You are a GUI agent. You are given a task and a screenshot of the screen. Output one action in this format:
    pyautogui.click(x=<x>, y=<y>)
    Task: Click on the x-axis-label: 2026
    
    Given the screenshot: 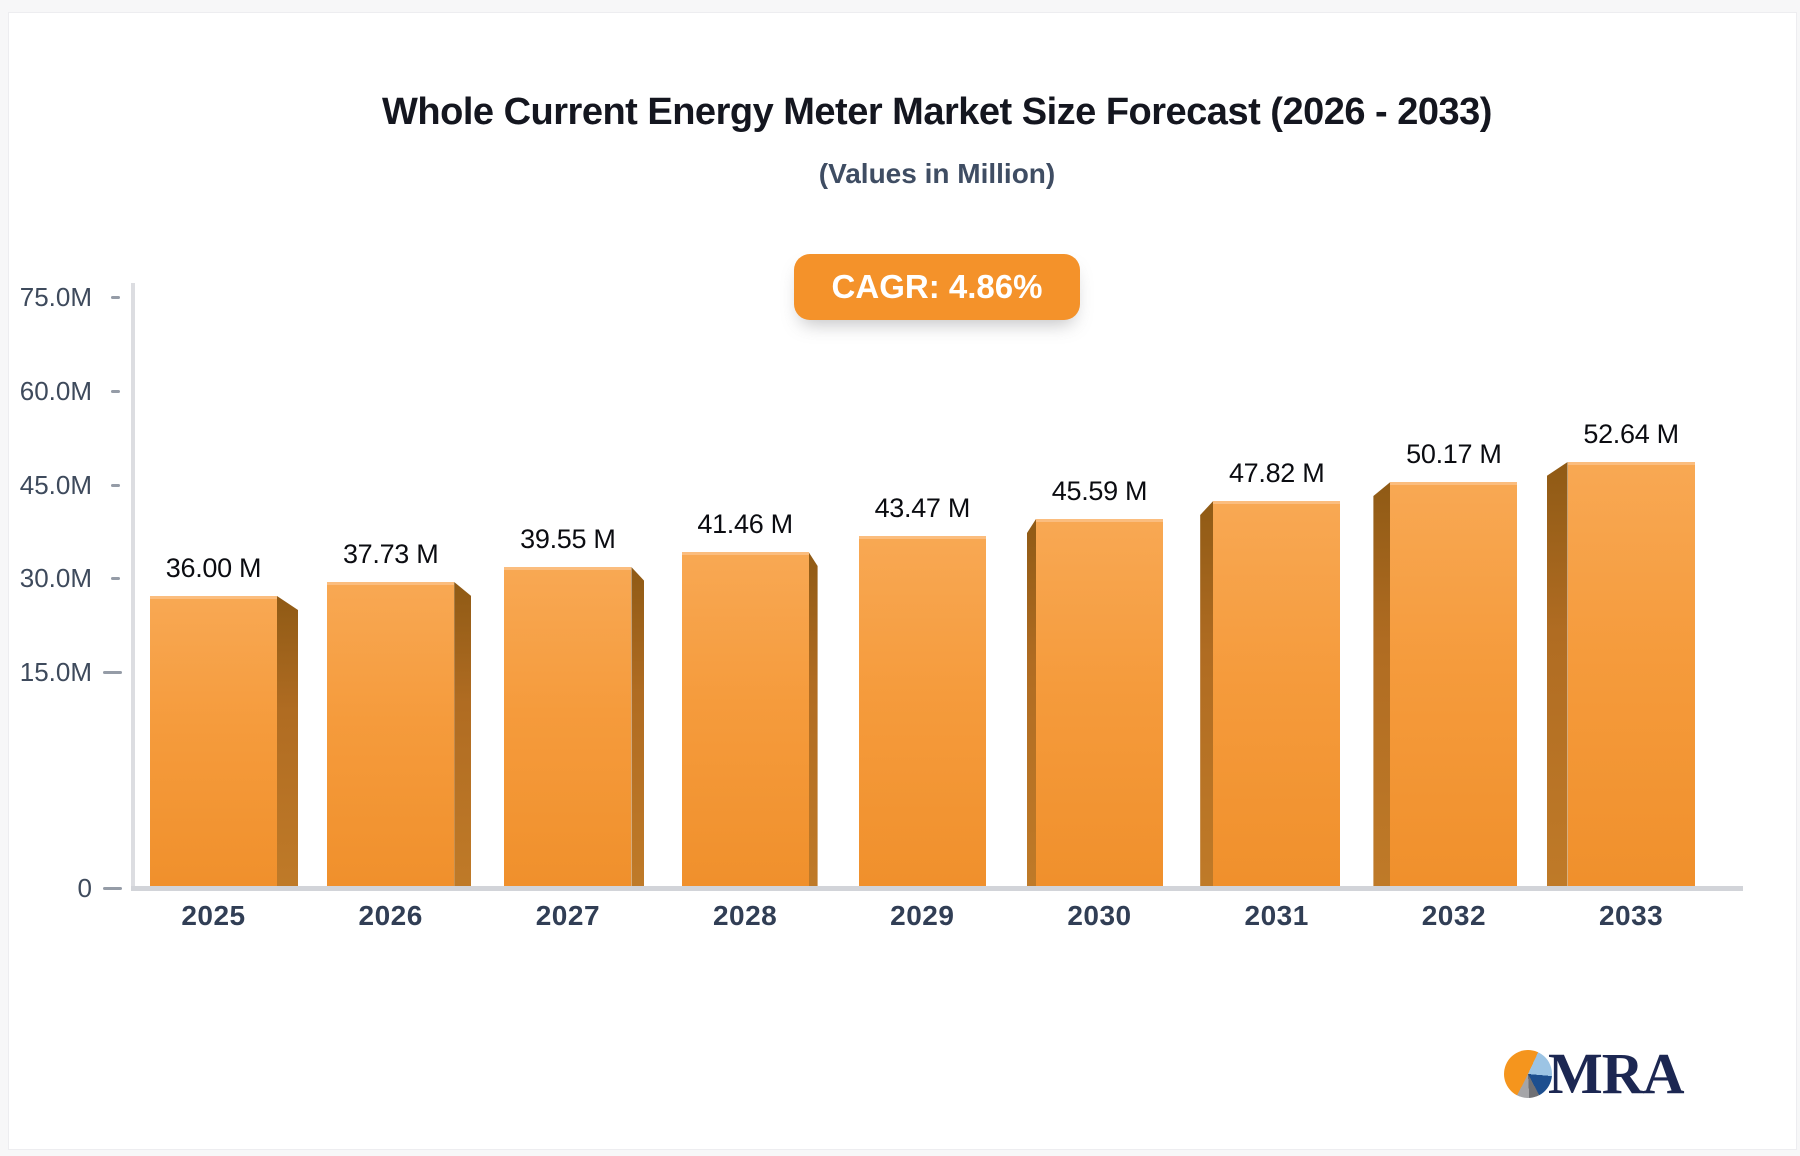 What is the action you would take?
    pyautogui.click(x=390, y=915)
    